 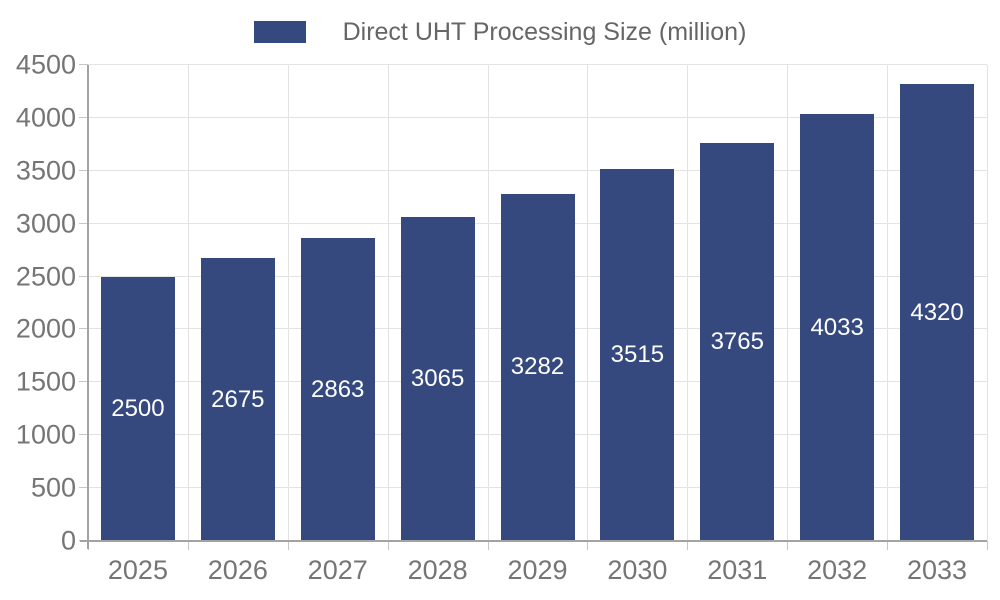 I want to click on bar-value-label: 3065, so click(x=437, y=378).